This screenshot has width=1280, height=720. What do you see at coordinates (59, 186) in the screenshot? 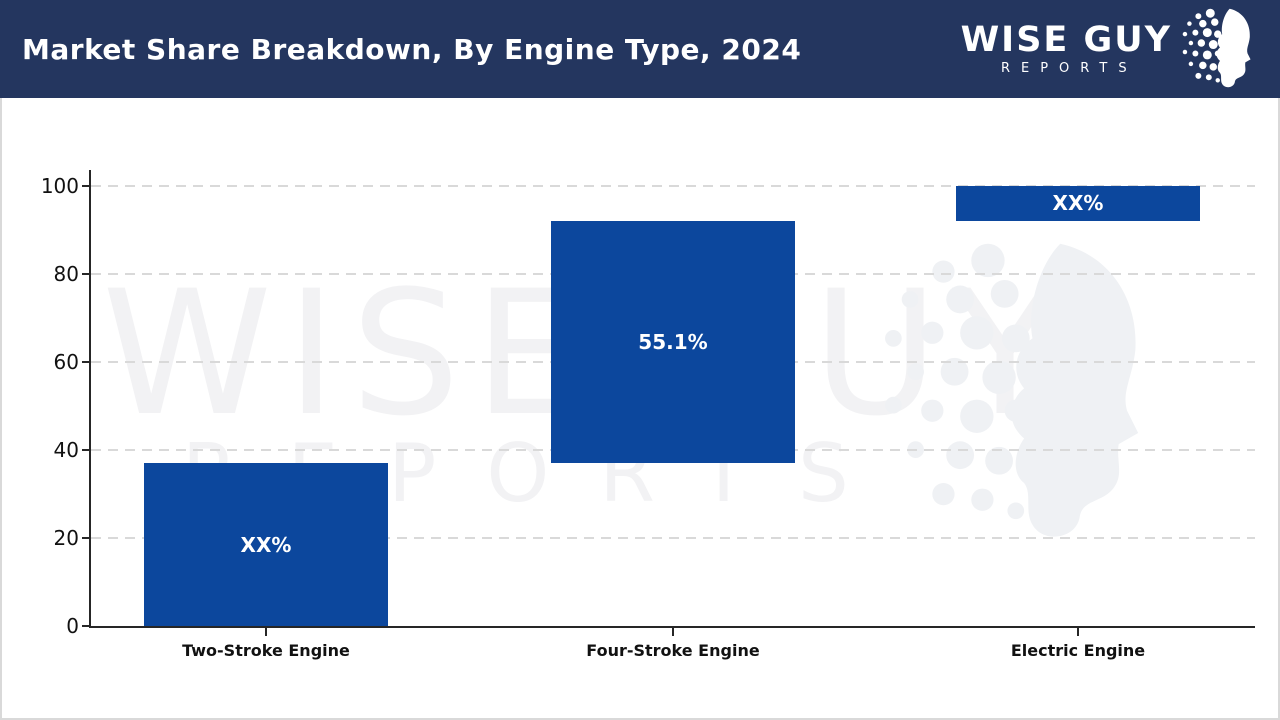
I see `y-axis-tick-label: 100` at bounding box center [59, 186].